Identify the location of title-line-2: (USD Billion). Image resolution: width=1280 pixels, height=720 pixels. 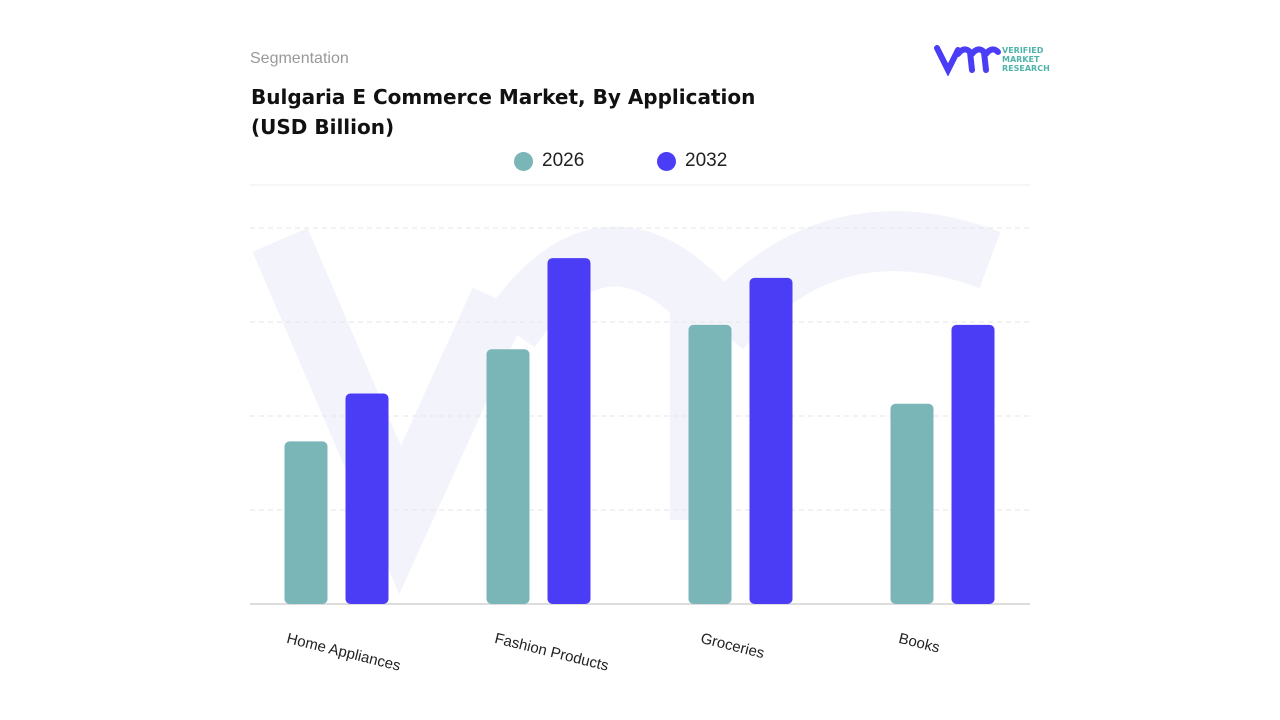
(323, 127).